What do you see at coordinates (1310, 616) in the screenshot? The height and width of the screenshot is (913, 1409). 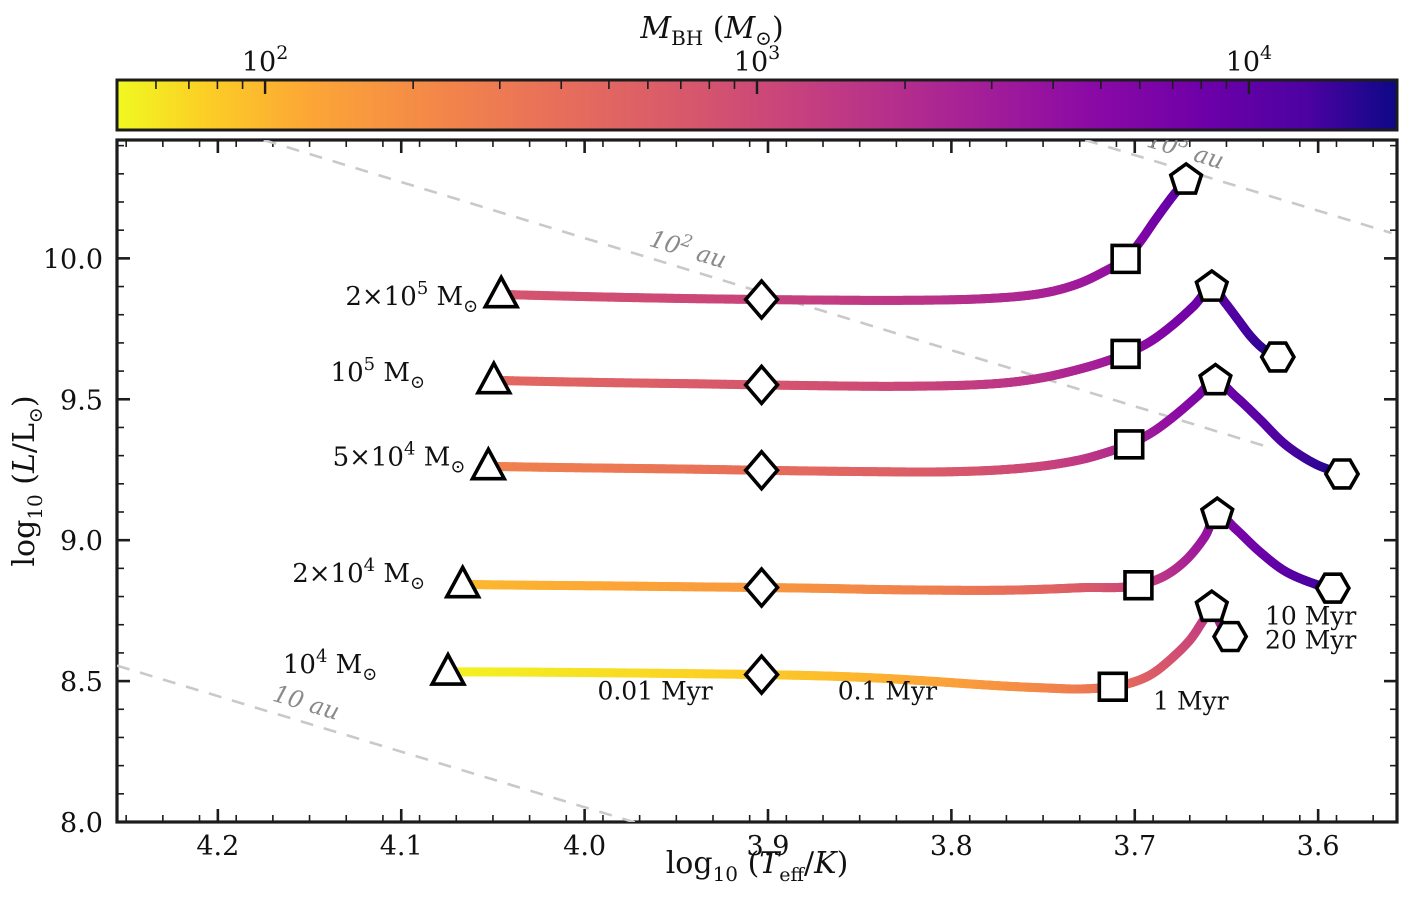 I see `time-annotation: 10 Myr` at bounding box center [1310, 616].